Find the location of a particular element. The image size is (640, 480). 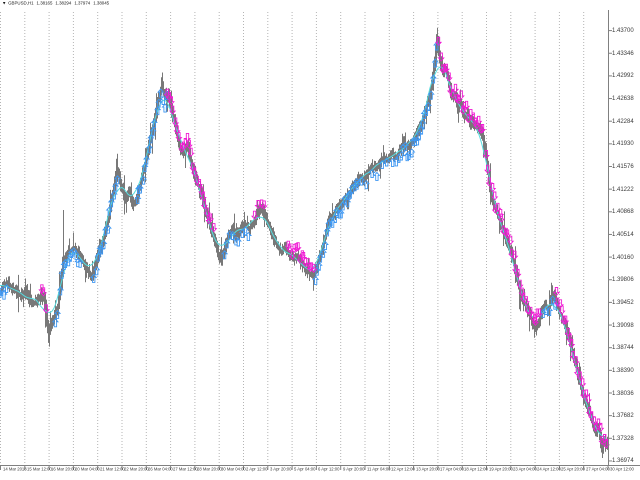

time-axis-label: 6 Apr 12:00 is located at coordinates (329, 469).